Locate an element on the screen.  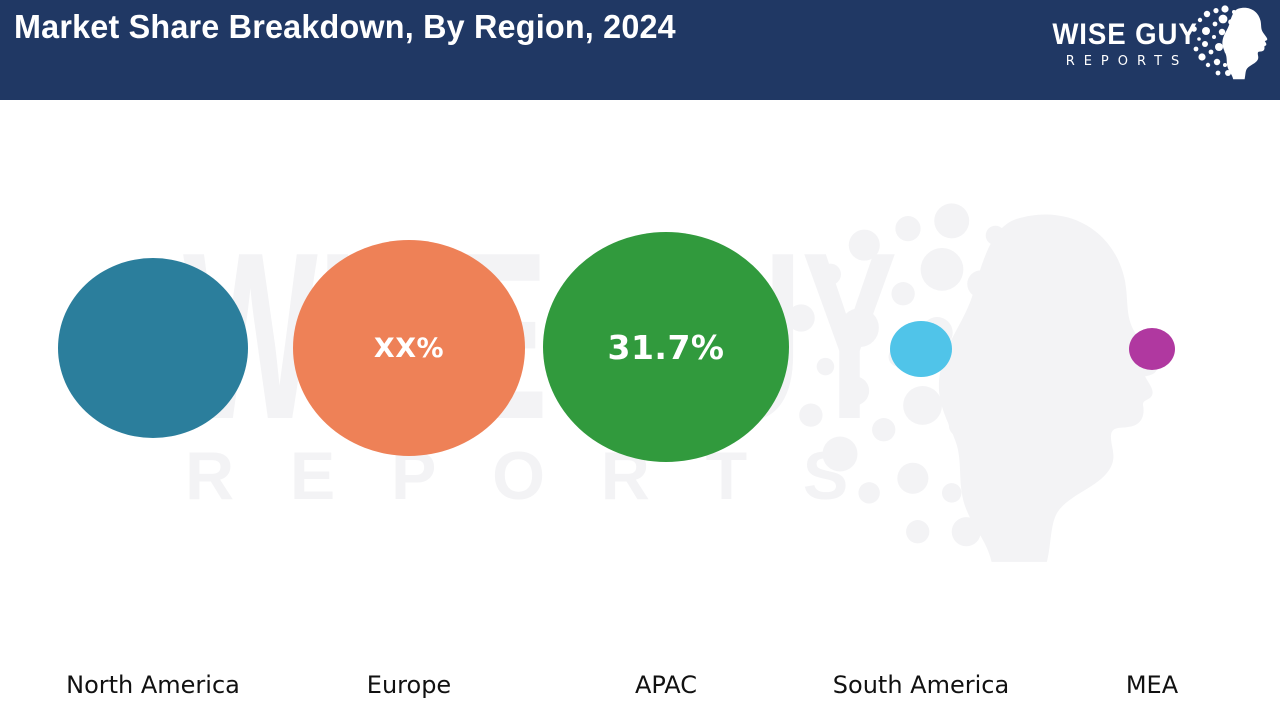
brand-logo: WISE GUY REPORTS is located at coordinates (1159, 43).